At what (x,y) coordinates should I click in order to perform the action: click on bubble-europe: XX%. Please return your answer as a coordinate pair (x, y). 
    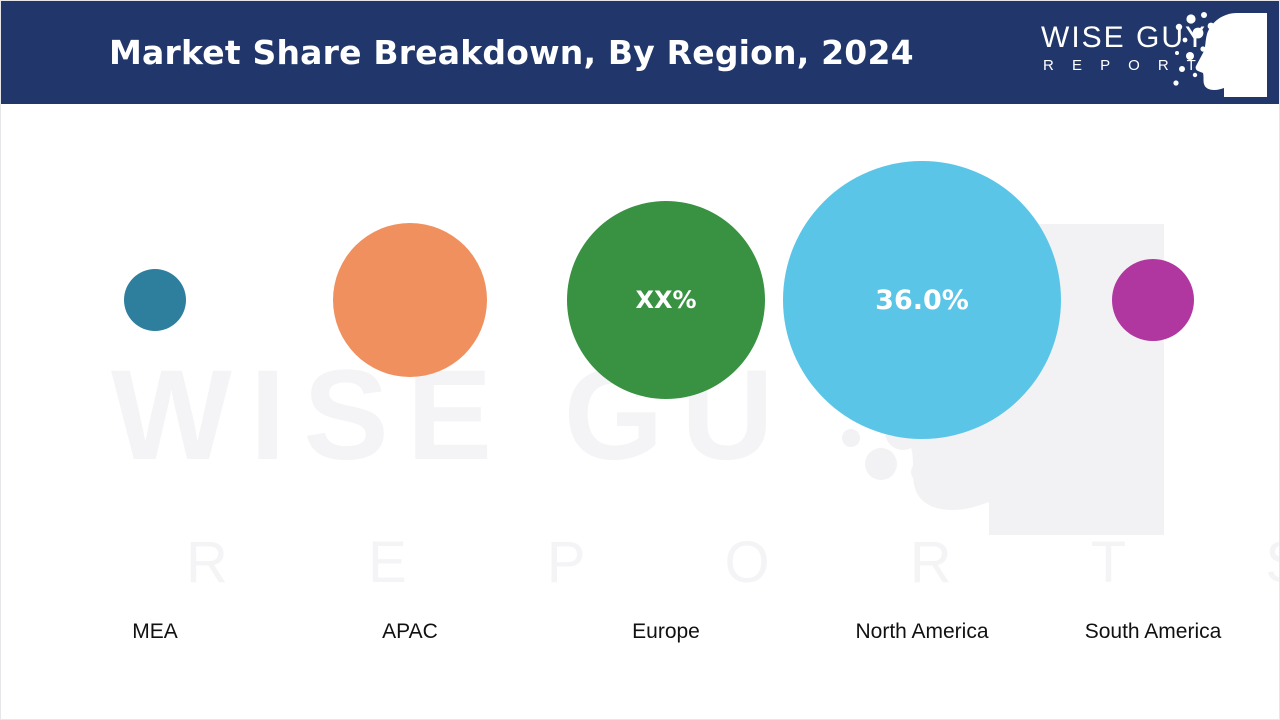
    Looking at the image, I should click on (666, 300).